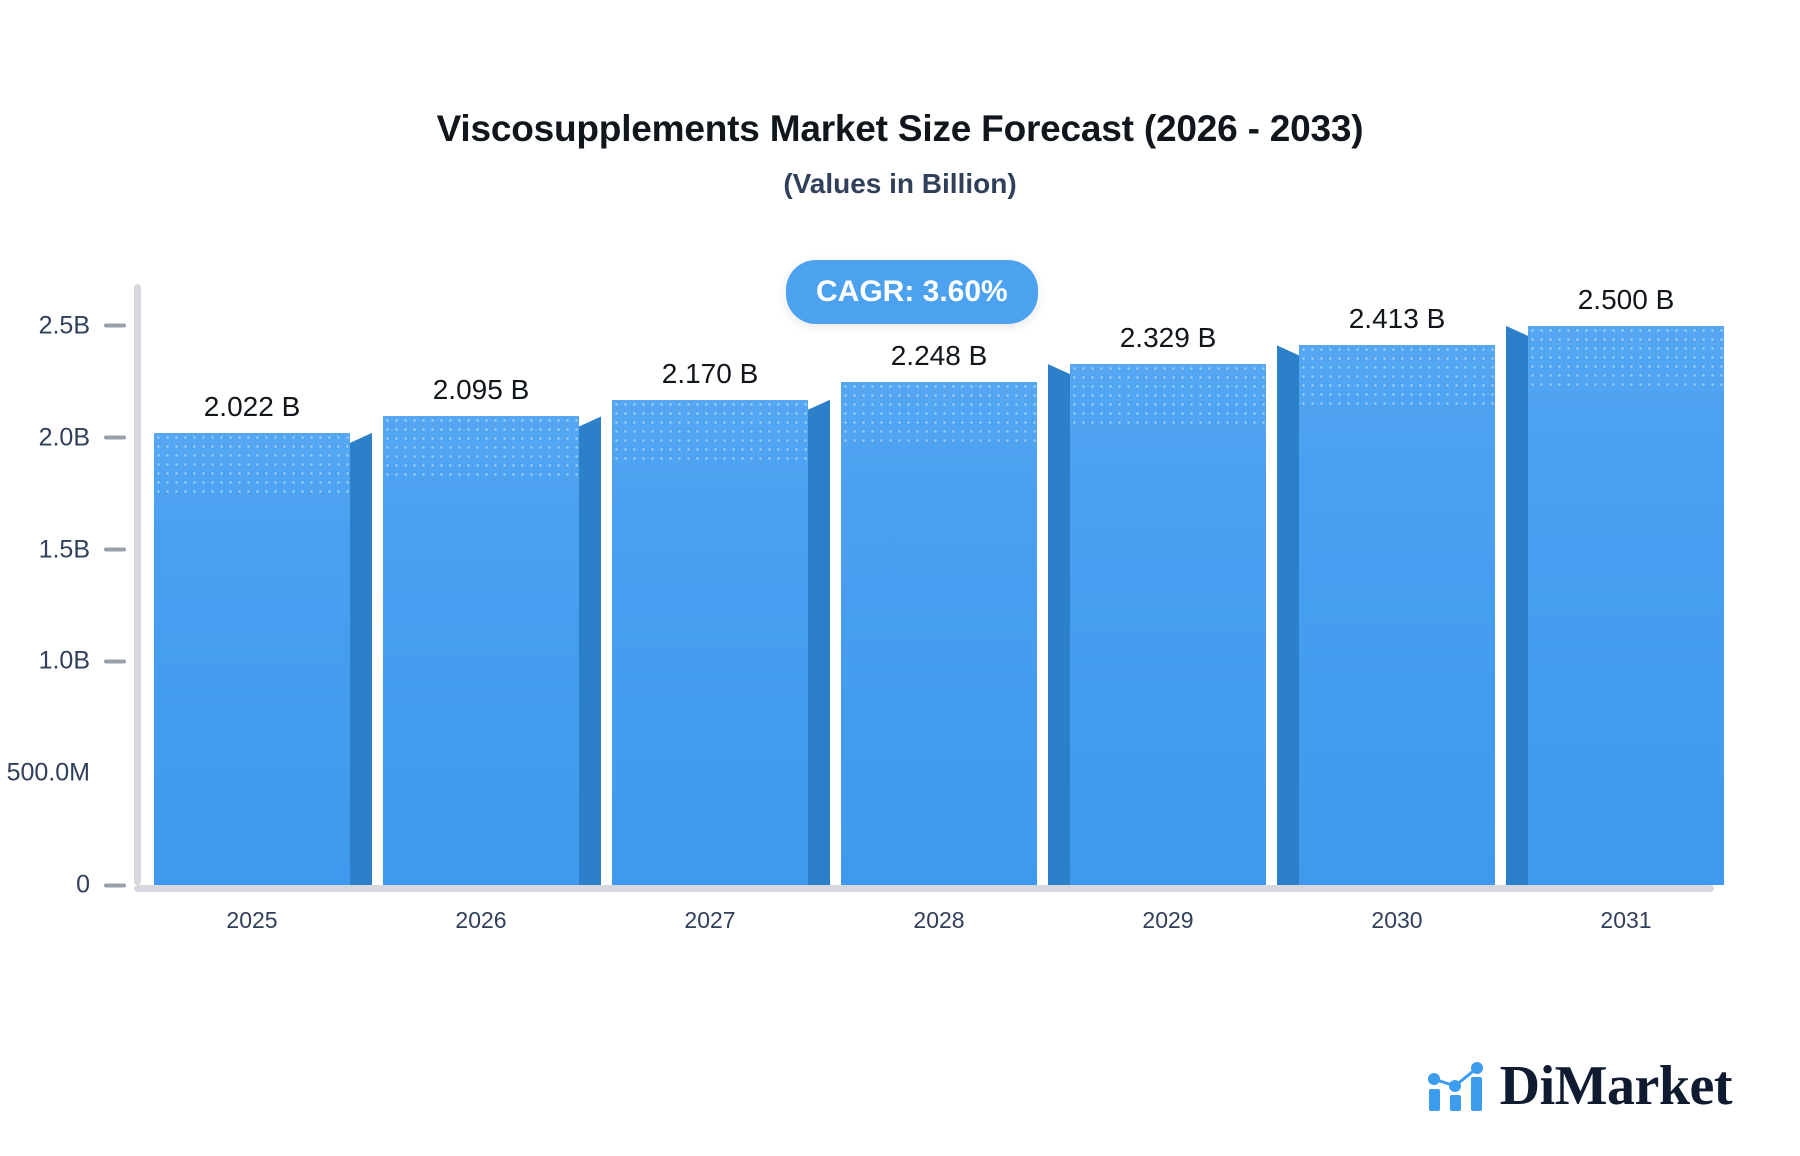 The width and height of the screenshot is (1800, 1156). I want to click on x-axis-tick-label: 2029, so click(1168, 920).